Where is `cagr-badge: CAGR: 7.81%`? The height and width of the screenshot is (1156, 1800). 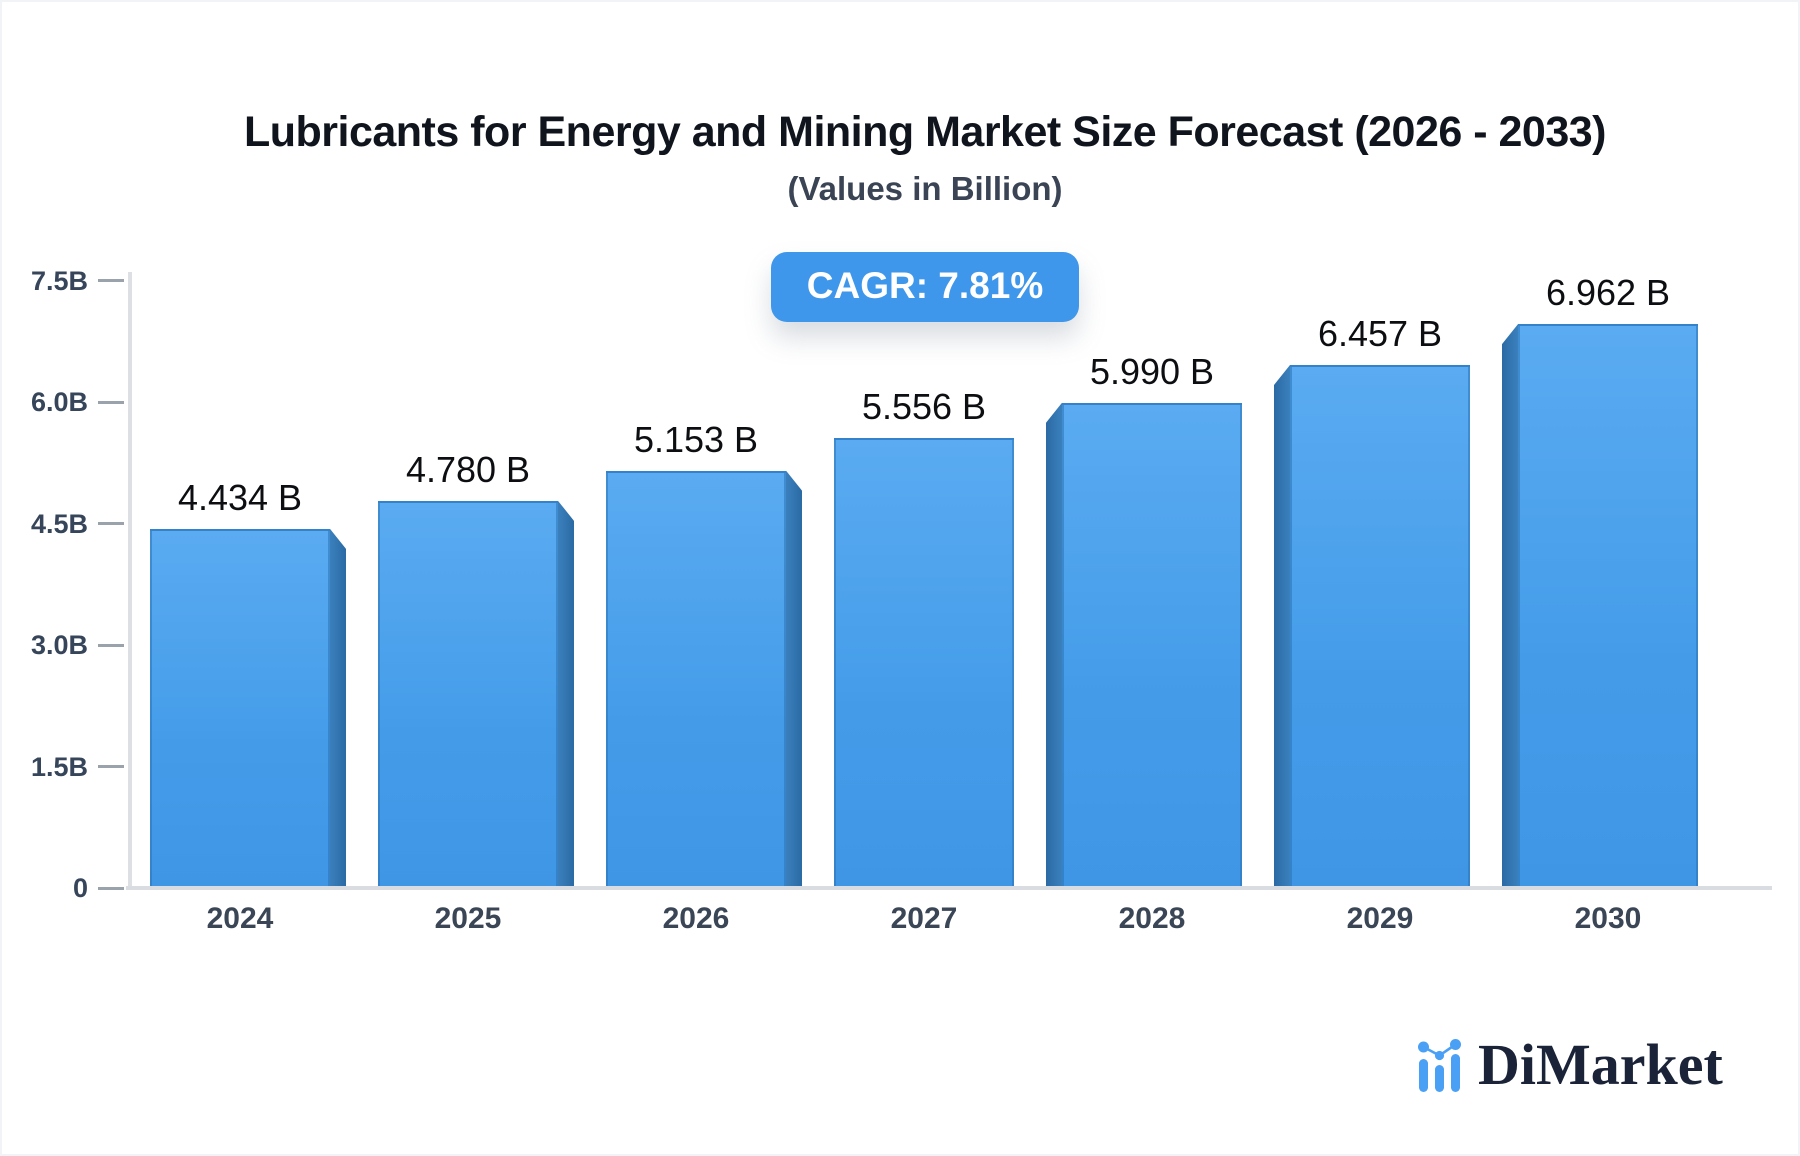 cagr-badge: CAGR: 7.81% is located at coordinates (925, 287).